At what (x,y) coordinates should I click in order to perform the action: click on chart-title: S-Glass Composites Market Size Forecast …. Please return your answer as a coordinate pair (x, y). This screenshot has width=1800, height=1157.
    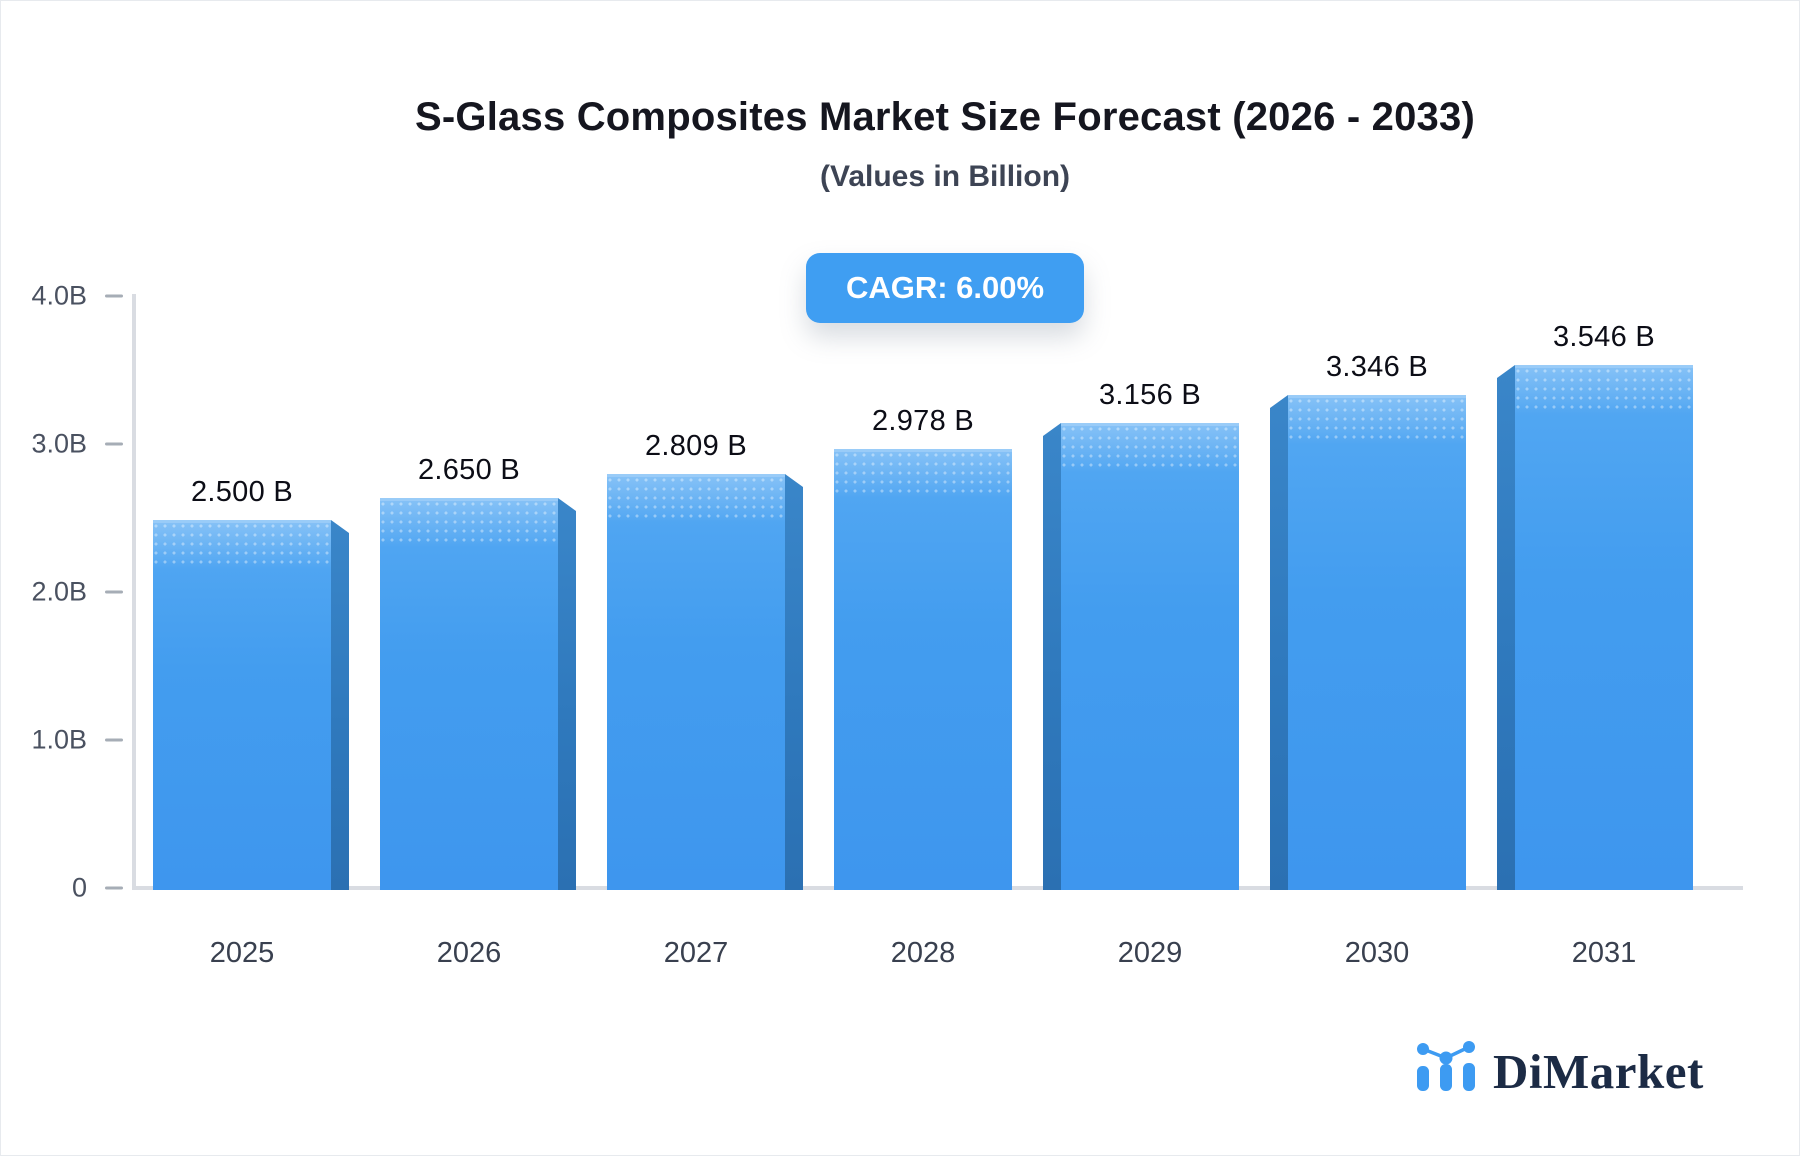
    Looking at the image, I should click on (945, 117).